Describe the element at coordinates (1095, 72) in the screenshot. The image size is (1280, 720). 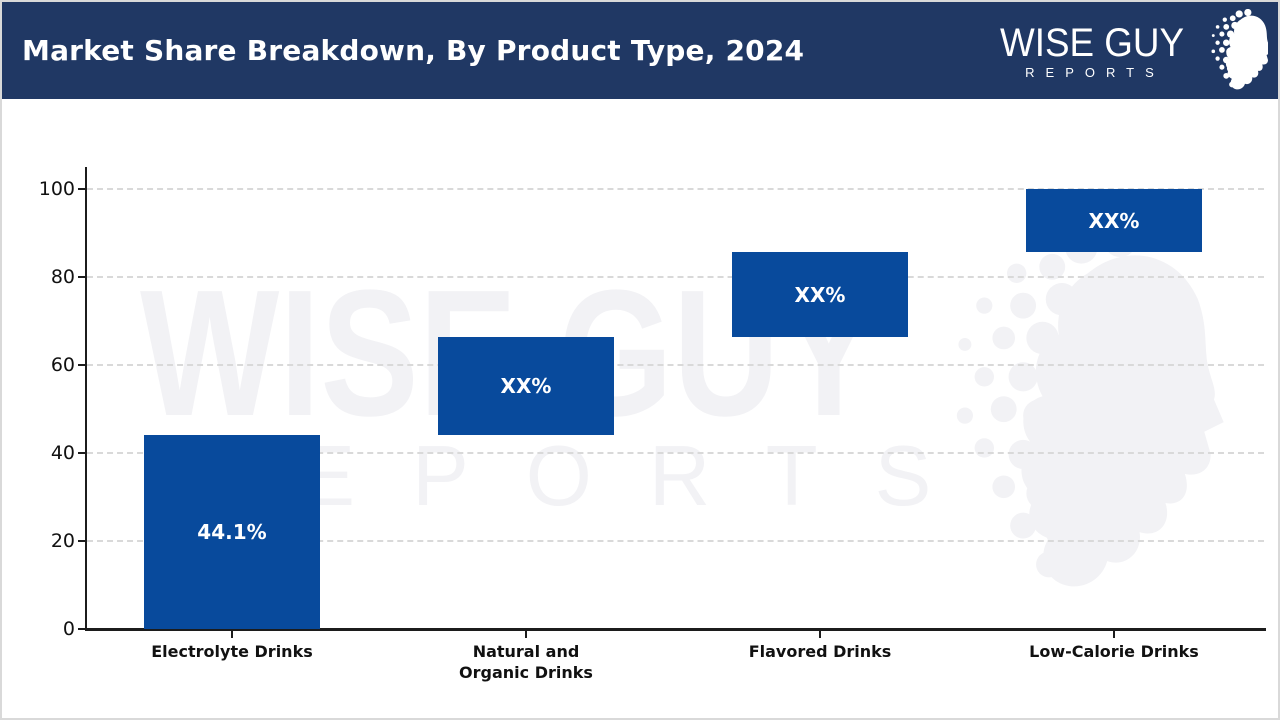
I see `logo-subtitle: REPORTS` at that location.